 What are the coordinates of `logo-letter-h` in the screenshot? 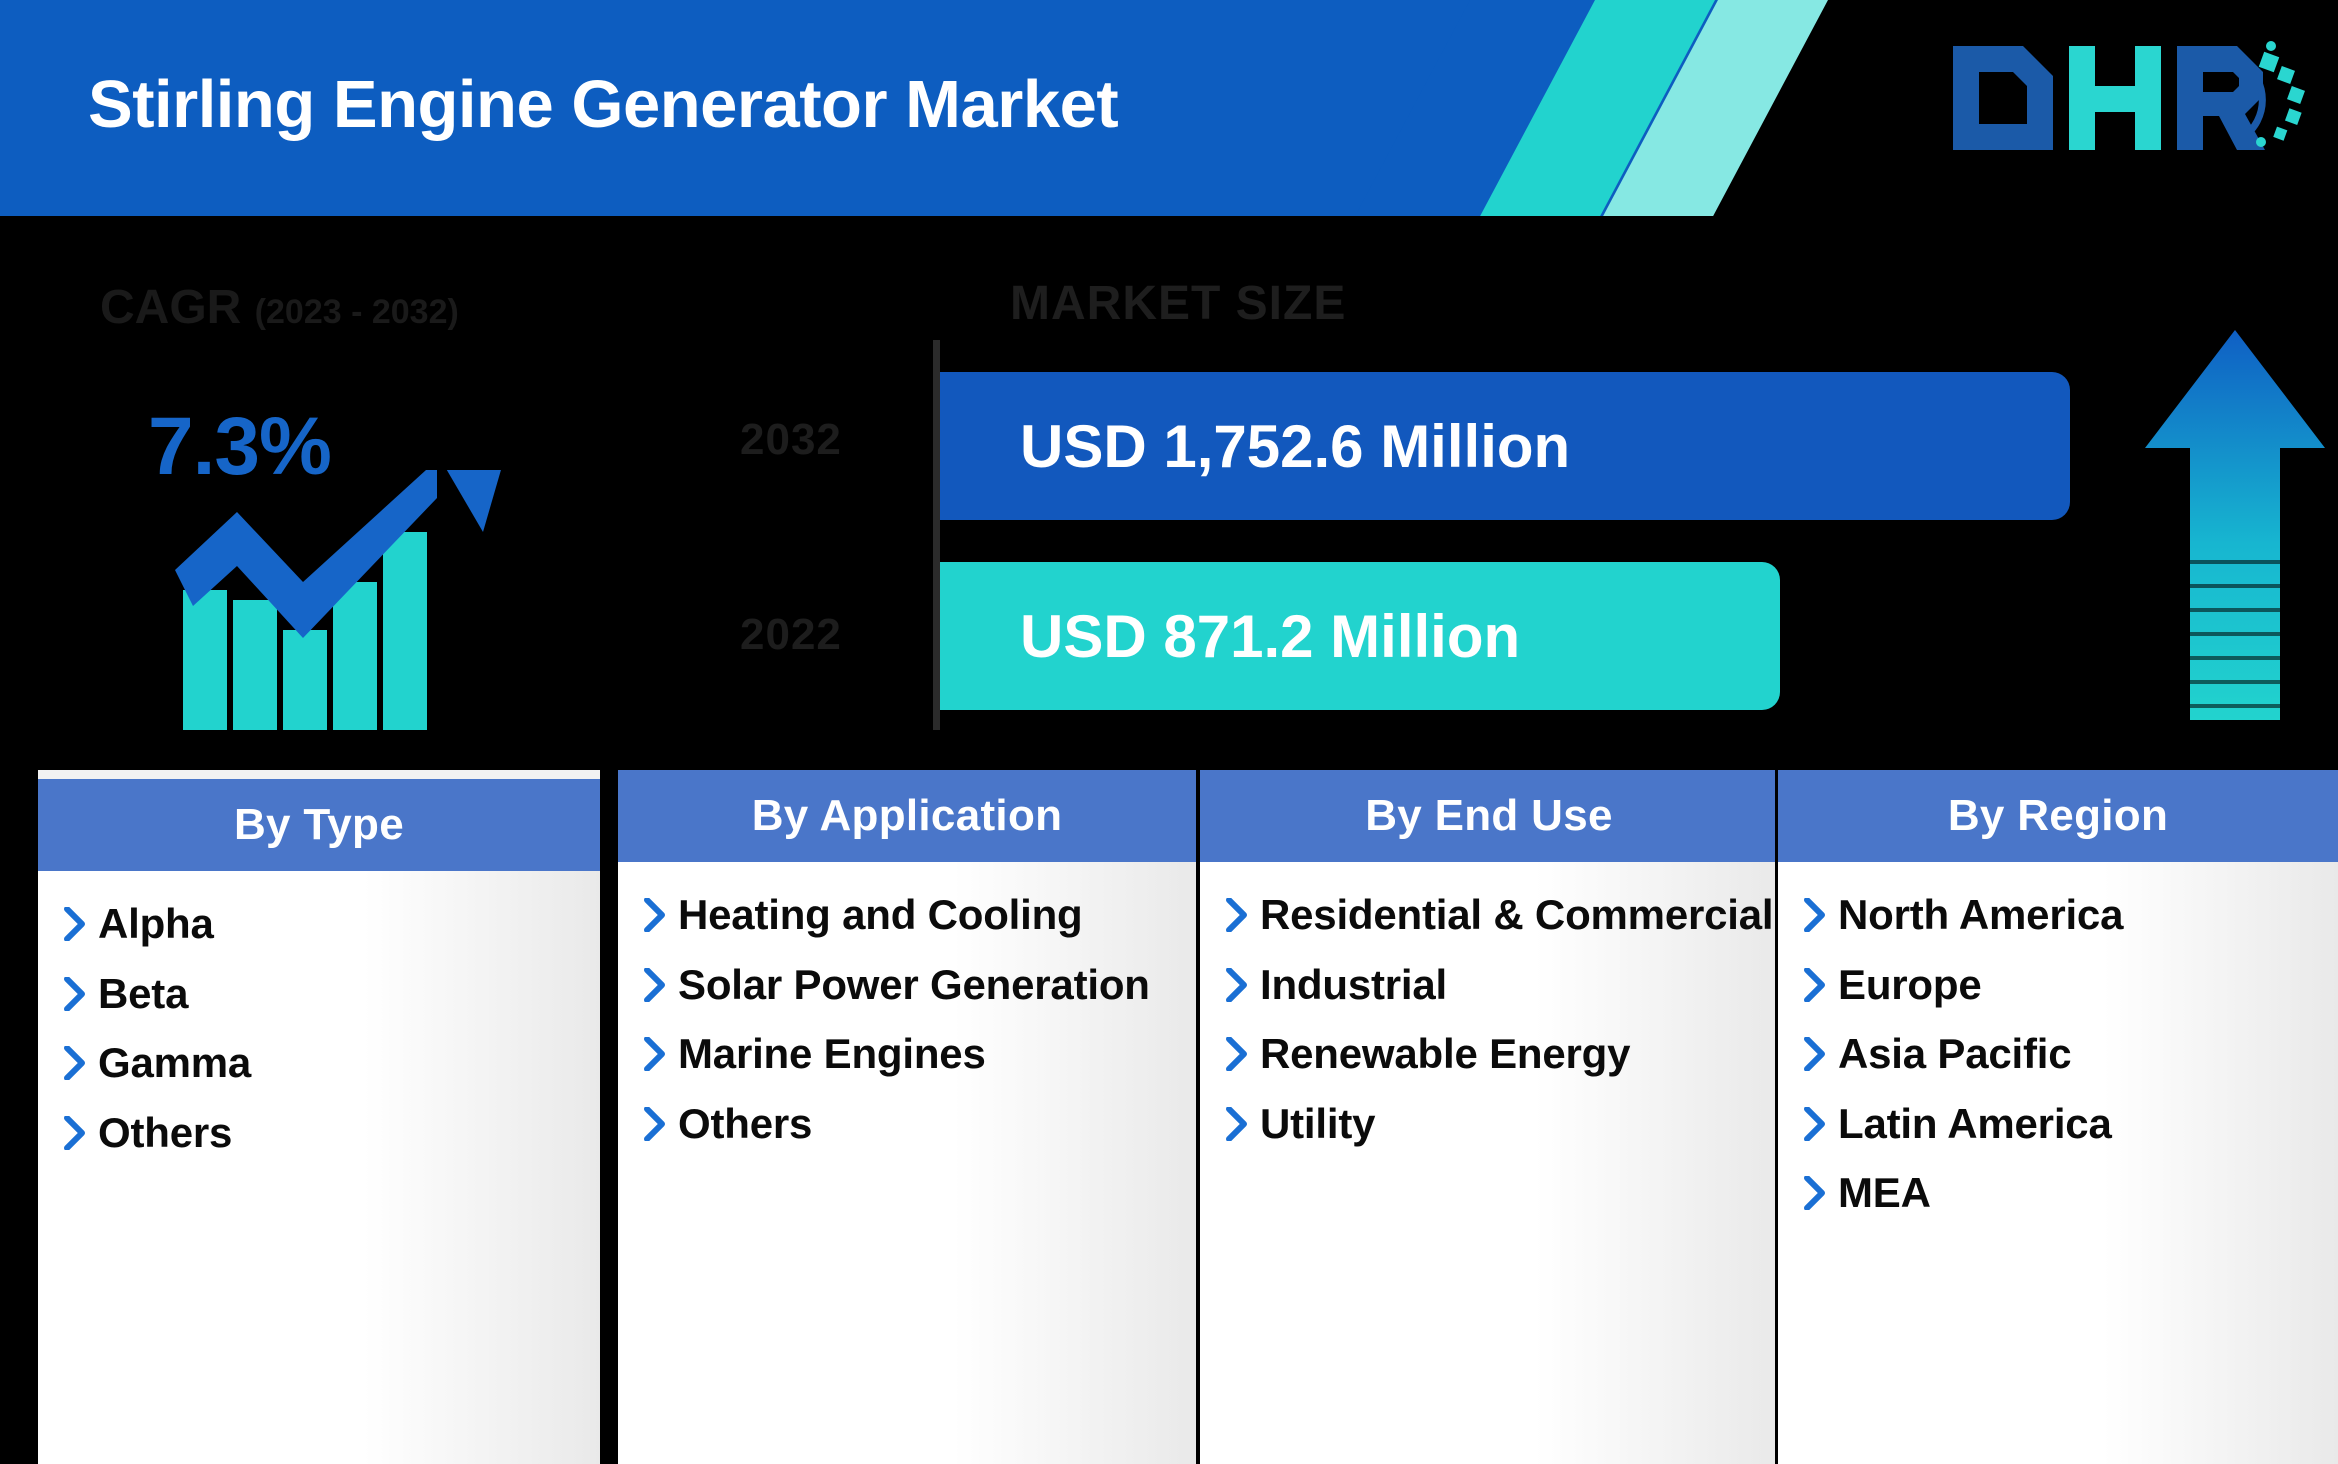 It's located at (2115, 98).